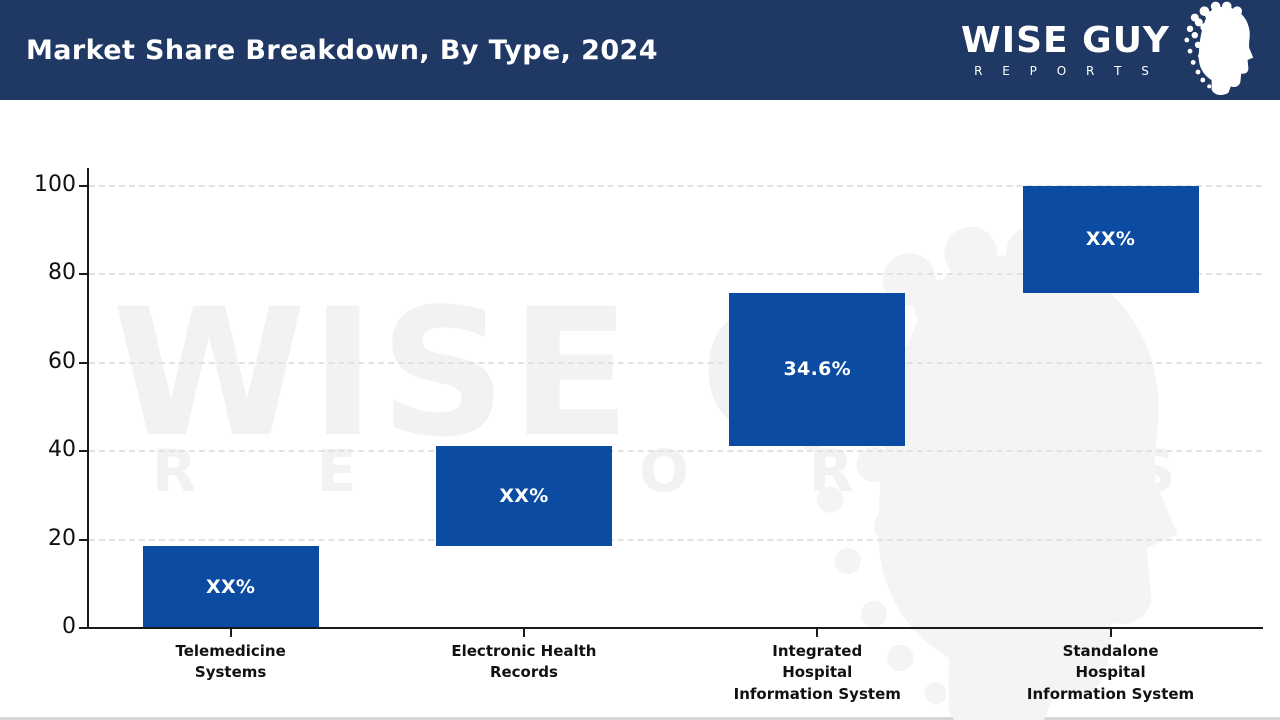 Image resolution: width=1280 pixels, height=720 pixels. What do you see at coordinates (524, 662) in the screenshot?
I see `x-category-label: Electronic Health Records` at bounding box center [524, 662].